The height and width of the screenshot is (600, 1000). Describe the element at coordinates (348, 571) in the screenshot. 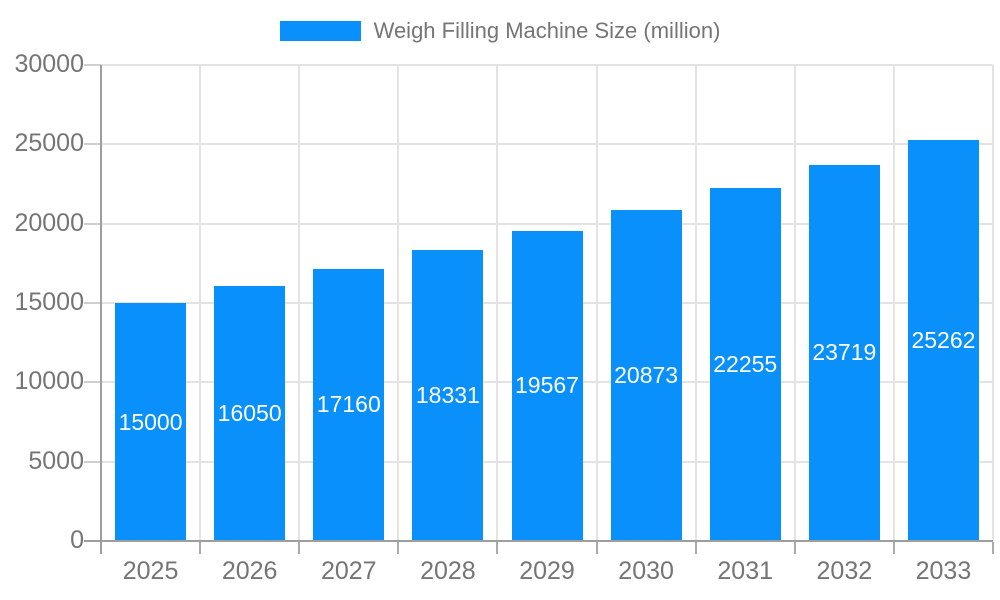

I see `x-axis-tick-label: 2027` at that location.